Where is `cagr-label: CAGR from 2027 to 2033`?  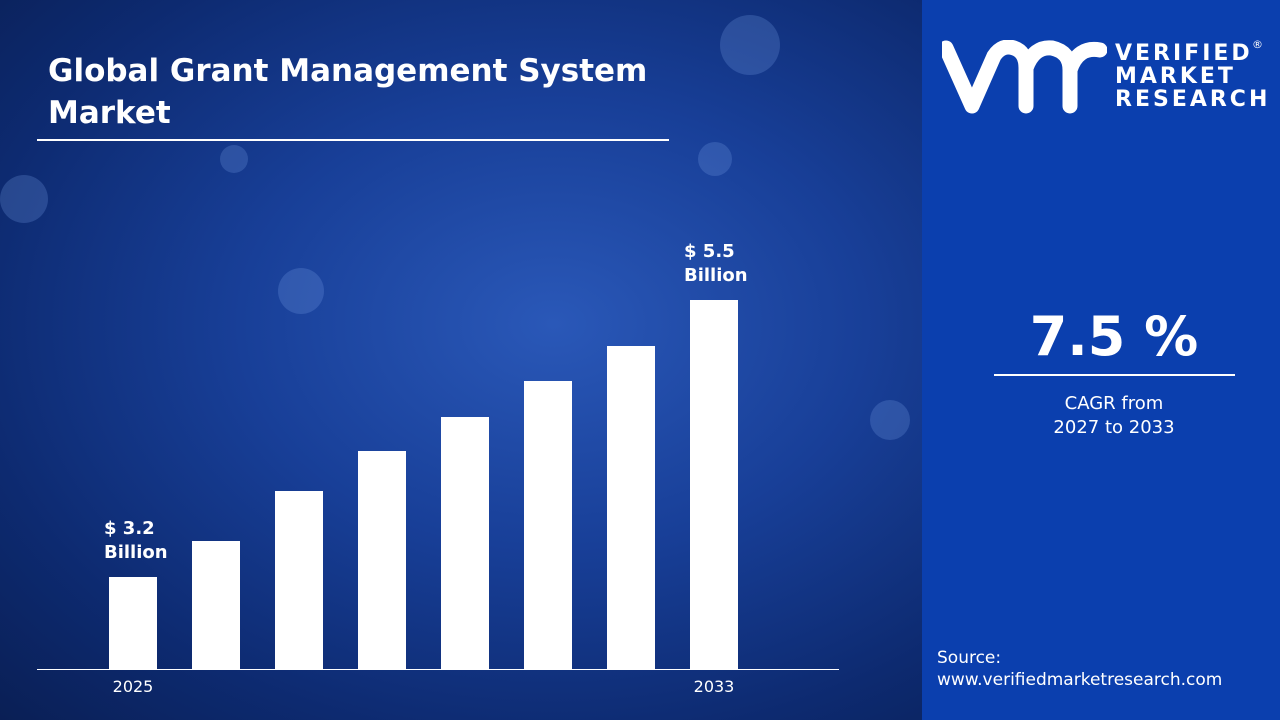 cagr-label: CAGR from 2027 to 2033 is located at coordinates (1114, 416).